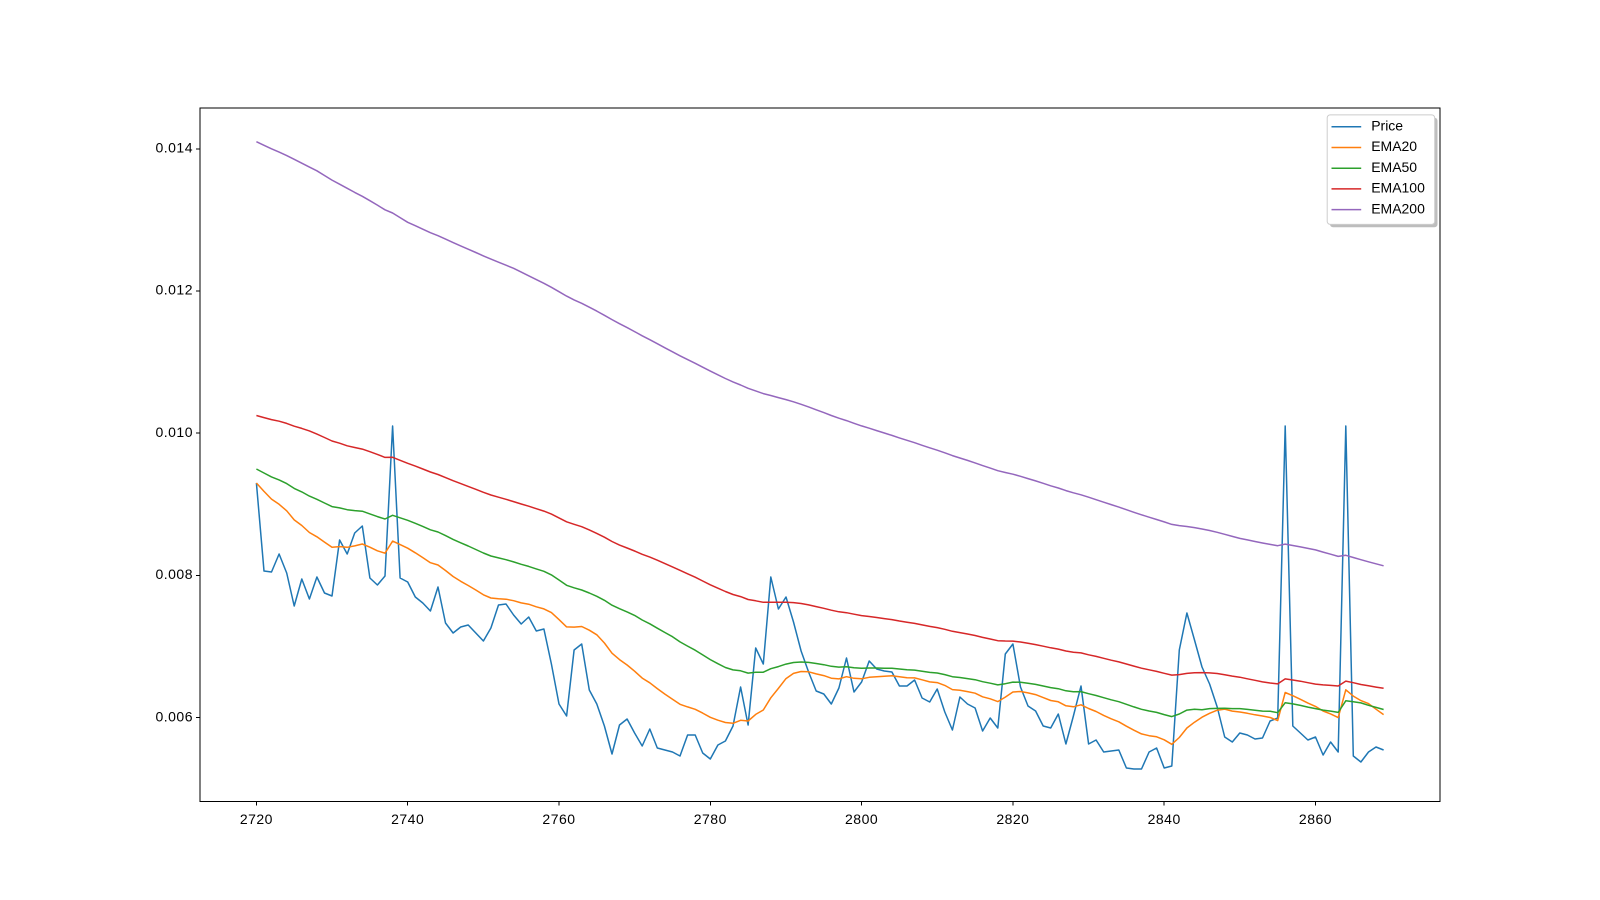 The height and width of the screenshot is (900, 1600). I want to click on svg-text: 2820, so click(1012, 819).